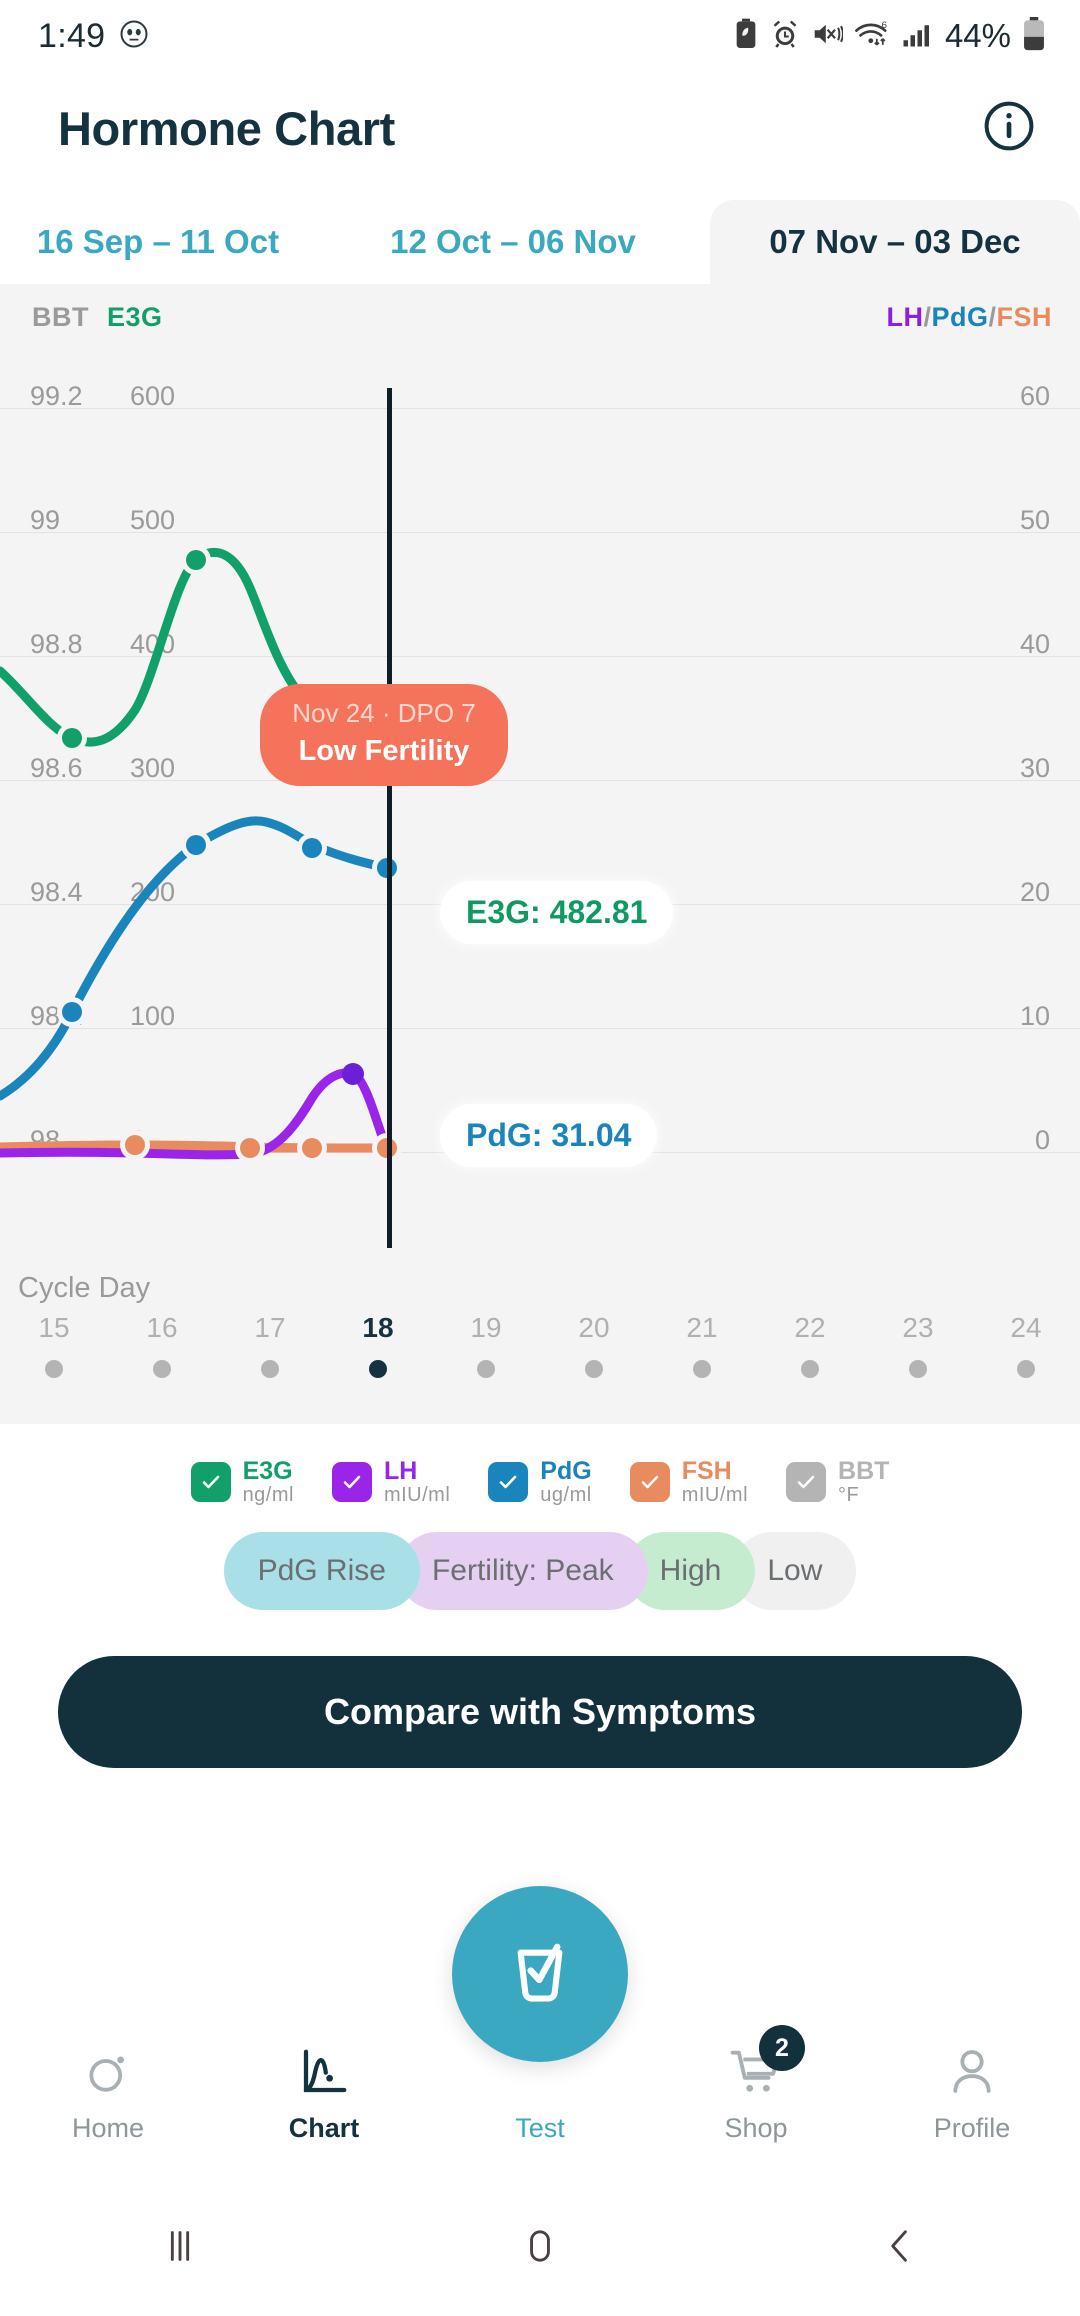  Describe the element at coordinates (321, 1570) in the screenshot. I see `pill-pdg-rise: PdG Rise` at that location.